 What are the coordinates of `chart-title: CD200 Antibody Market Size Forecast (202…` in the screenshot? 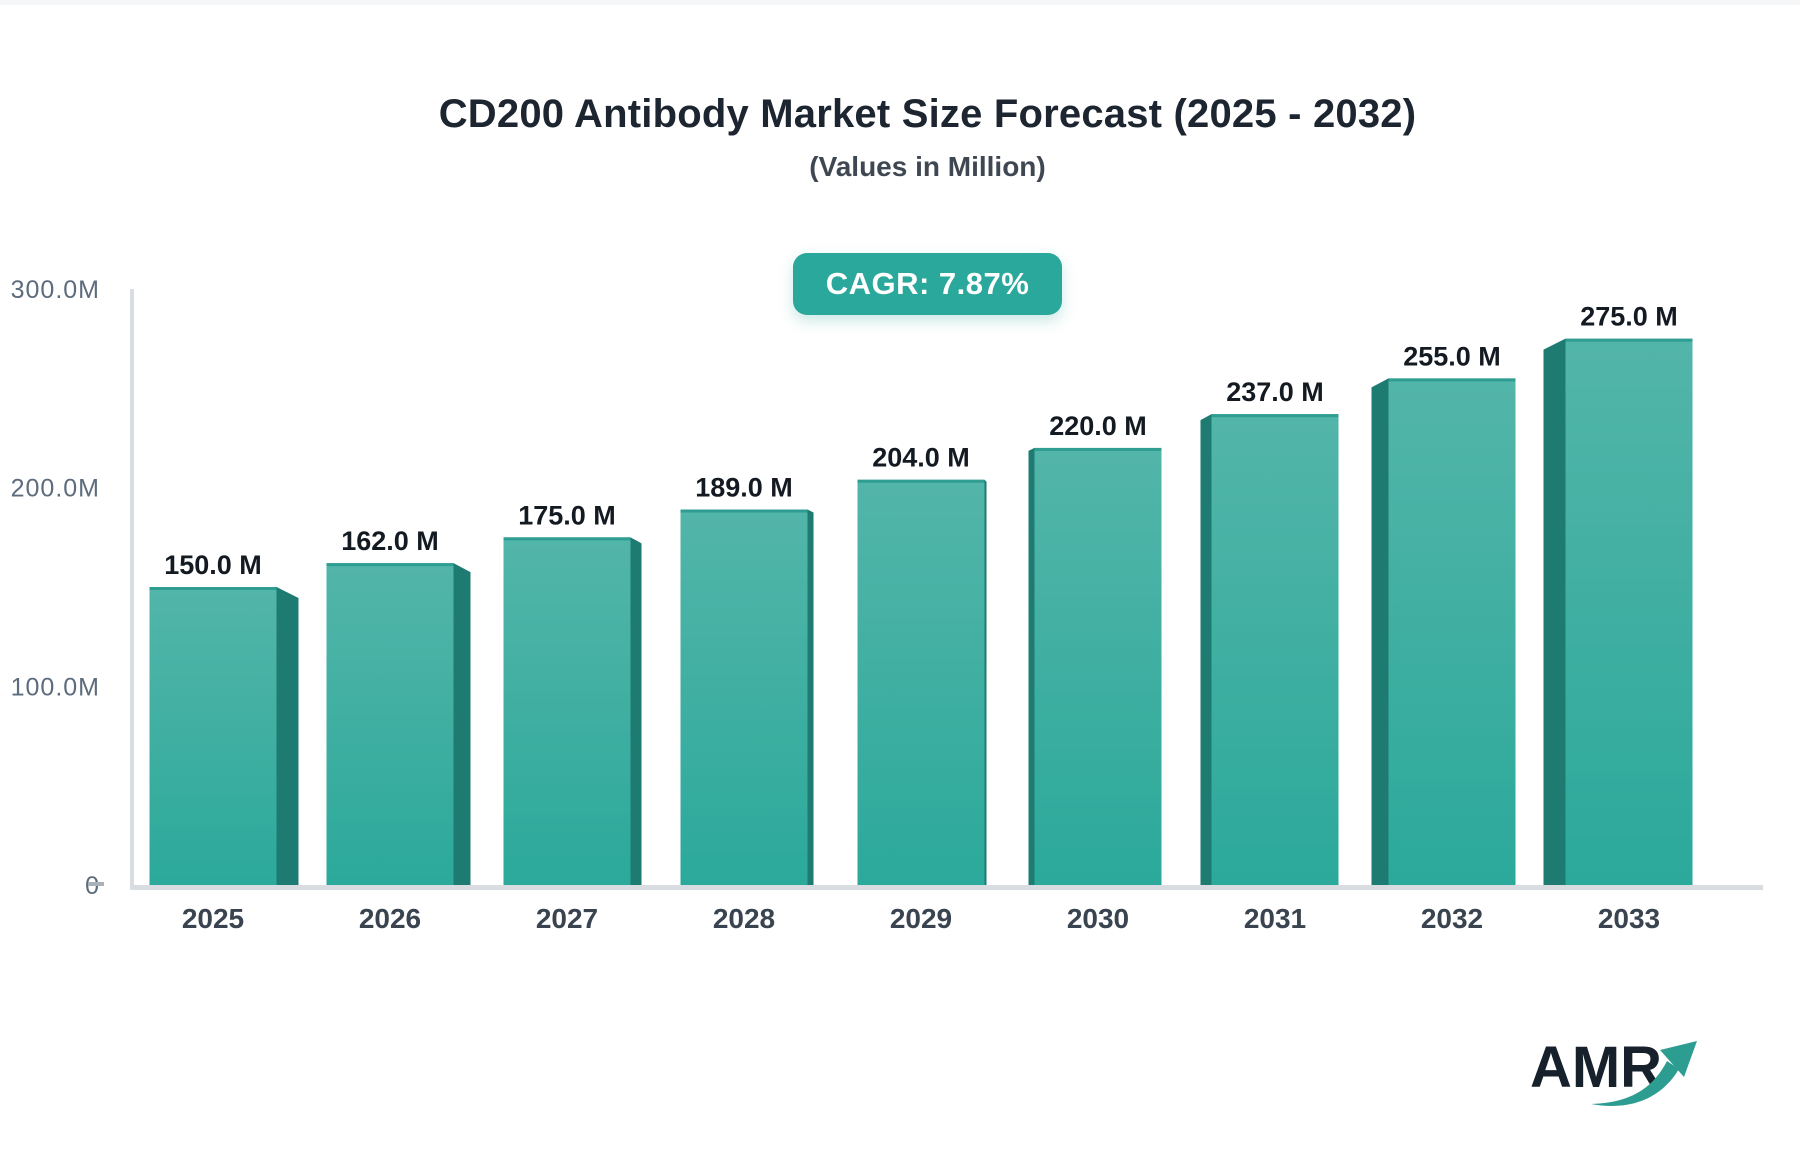 It's located at (927, 114).